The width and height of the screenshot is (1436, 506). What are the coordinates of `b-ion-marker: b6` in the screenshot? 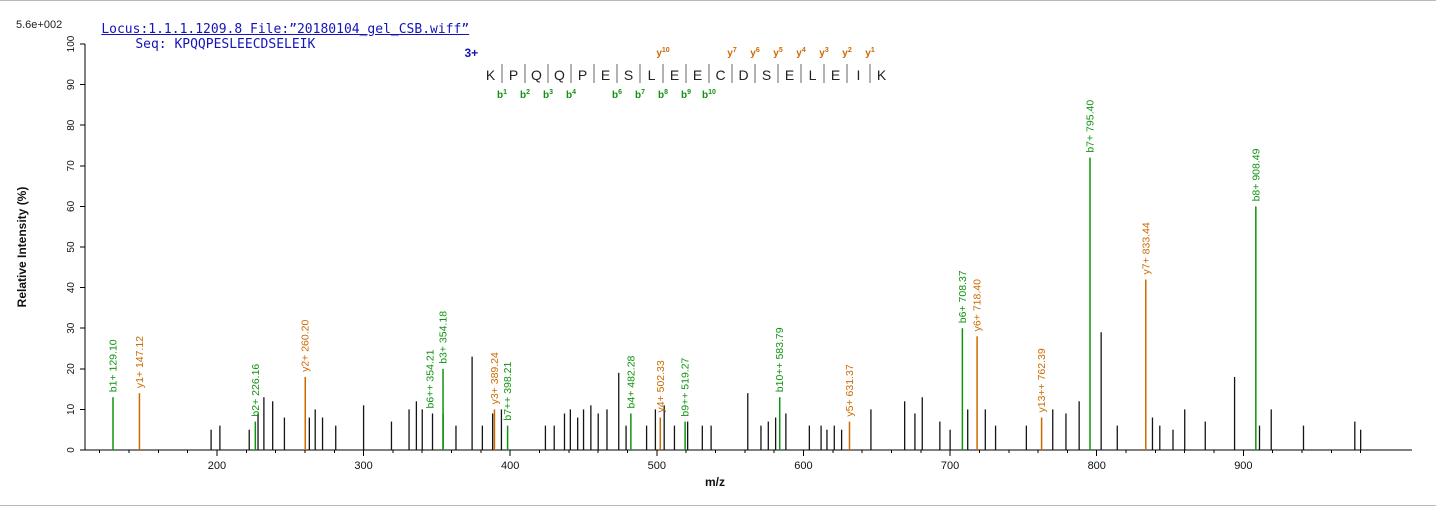 It's located at (617, 95).